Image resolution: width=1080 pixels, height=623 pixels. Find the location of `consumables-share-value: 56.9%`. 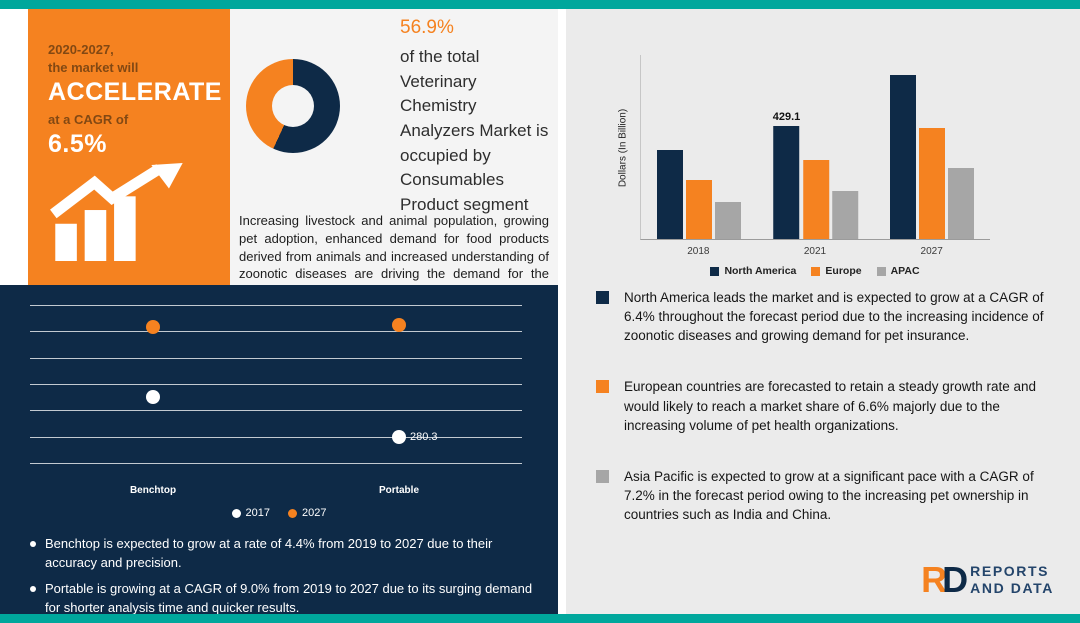

consumables-share-value: 56.9% is located at coordinates (427, 27).